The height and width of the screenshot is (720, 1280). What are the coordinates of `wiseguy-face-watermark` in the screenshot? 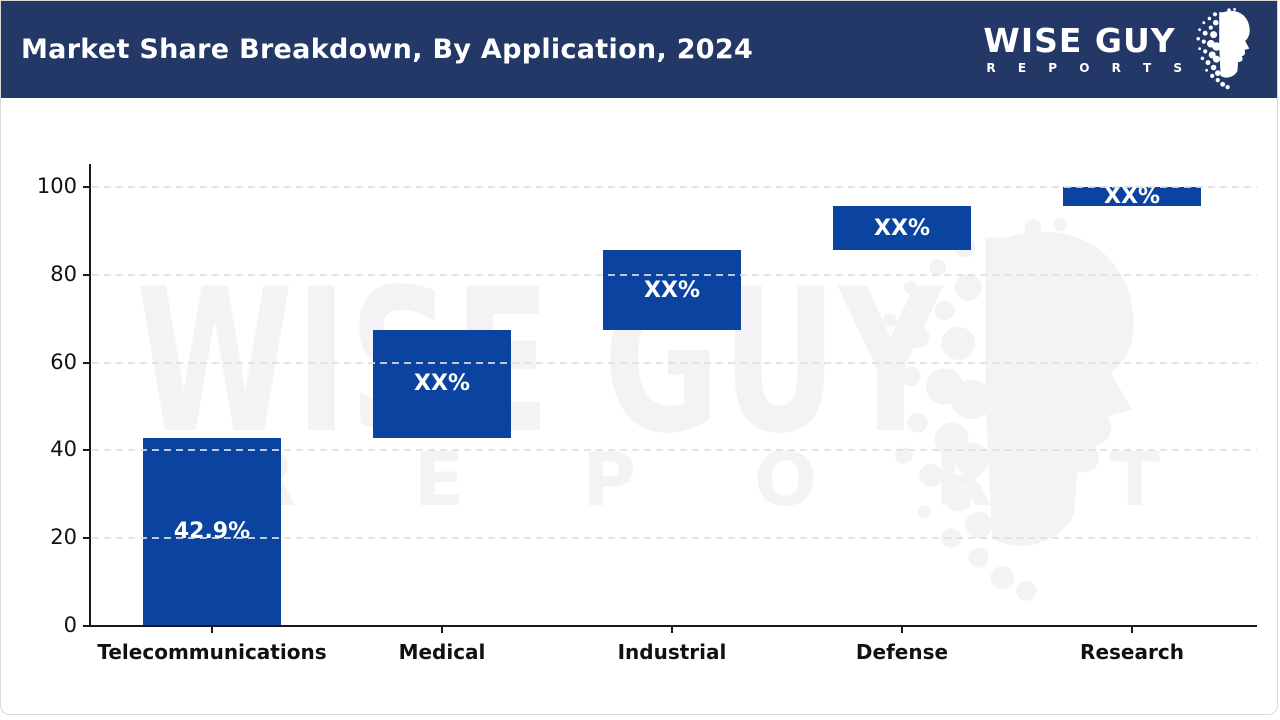 It's located at (1033, 416).